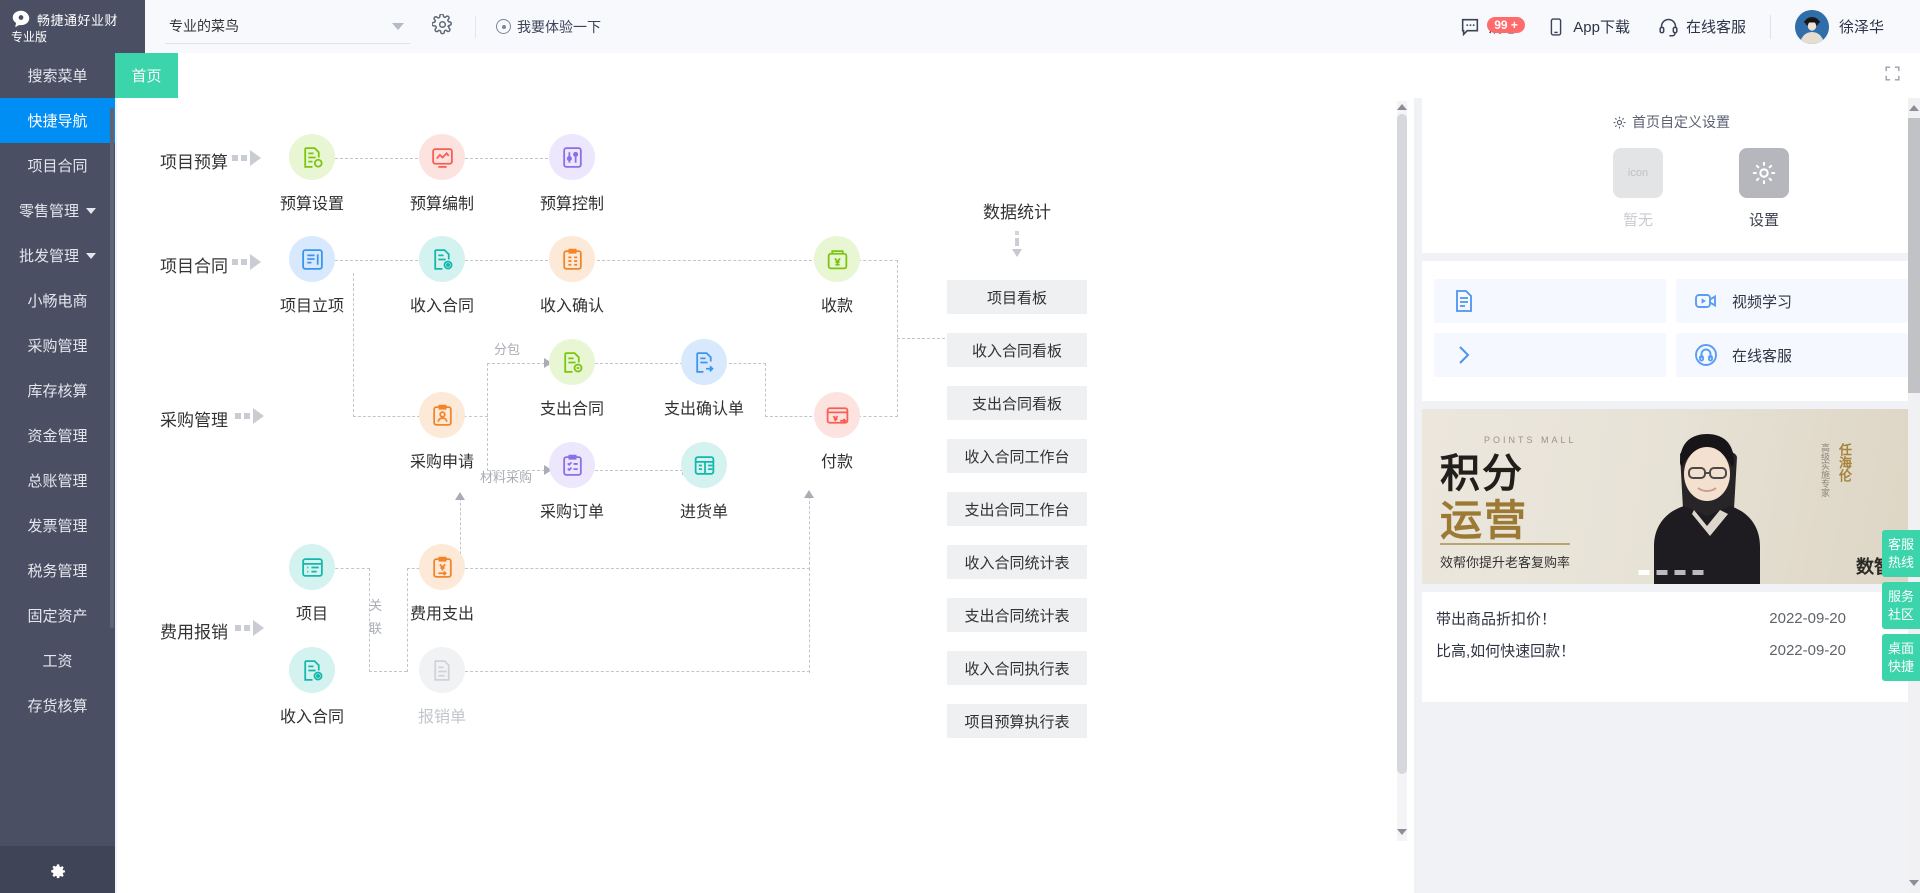 The image size is (1920, 893). Describe the element at coordinates (1017, 456) in the screenshot. I see `stat-button-income-contract-desk: 收入合同工作台` at that location.